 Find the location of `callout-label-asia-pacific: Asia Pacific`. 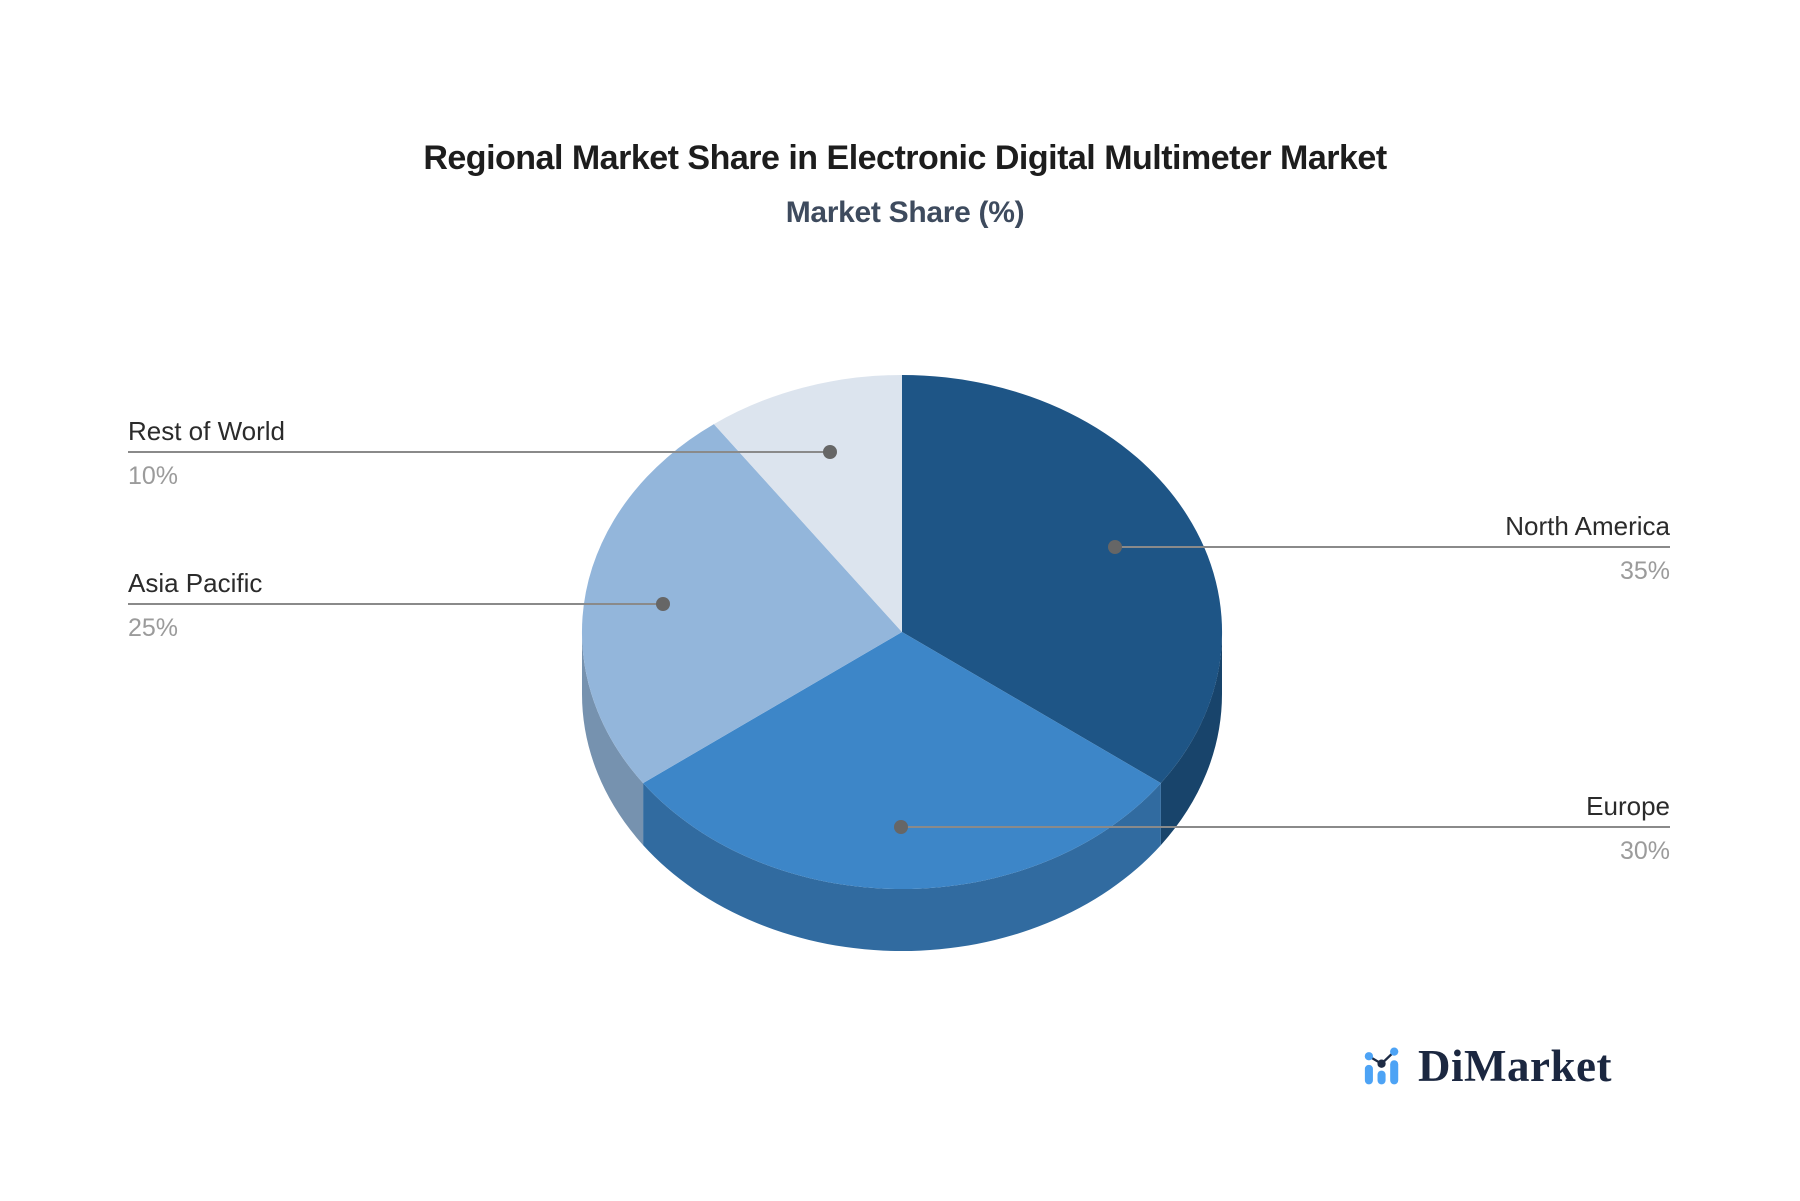

callout-label-asia-pacific: Asia Pacific is located at coordinates (195, 585).